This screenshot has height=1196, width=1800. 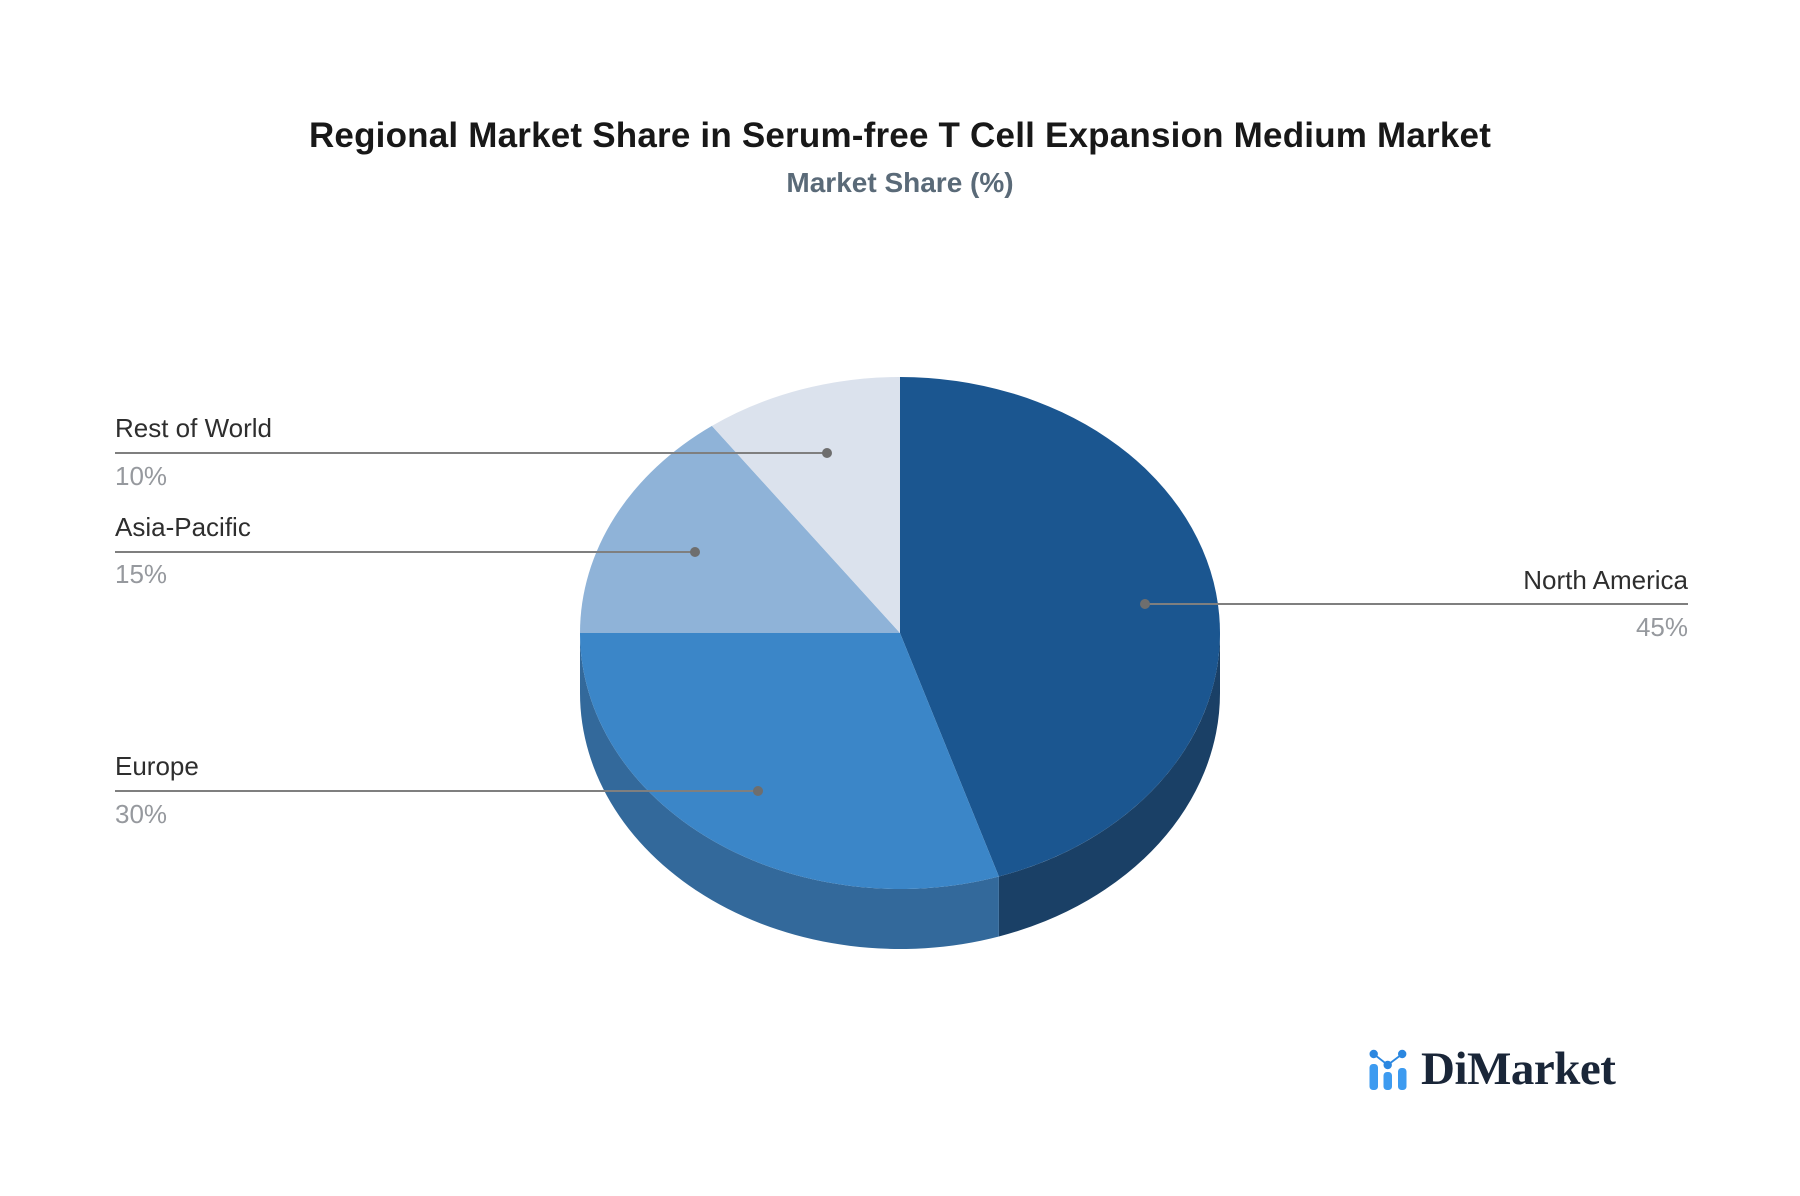 I want to click on leader-dot-north-america, so click(x=1145, y=604).